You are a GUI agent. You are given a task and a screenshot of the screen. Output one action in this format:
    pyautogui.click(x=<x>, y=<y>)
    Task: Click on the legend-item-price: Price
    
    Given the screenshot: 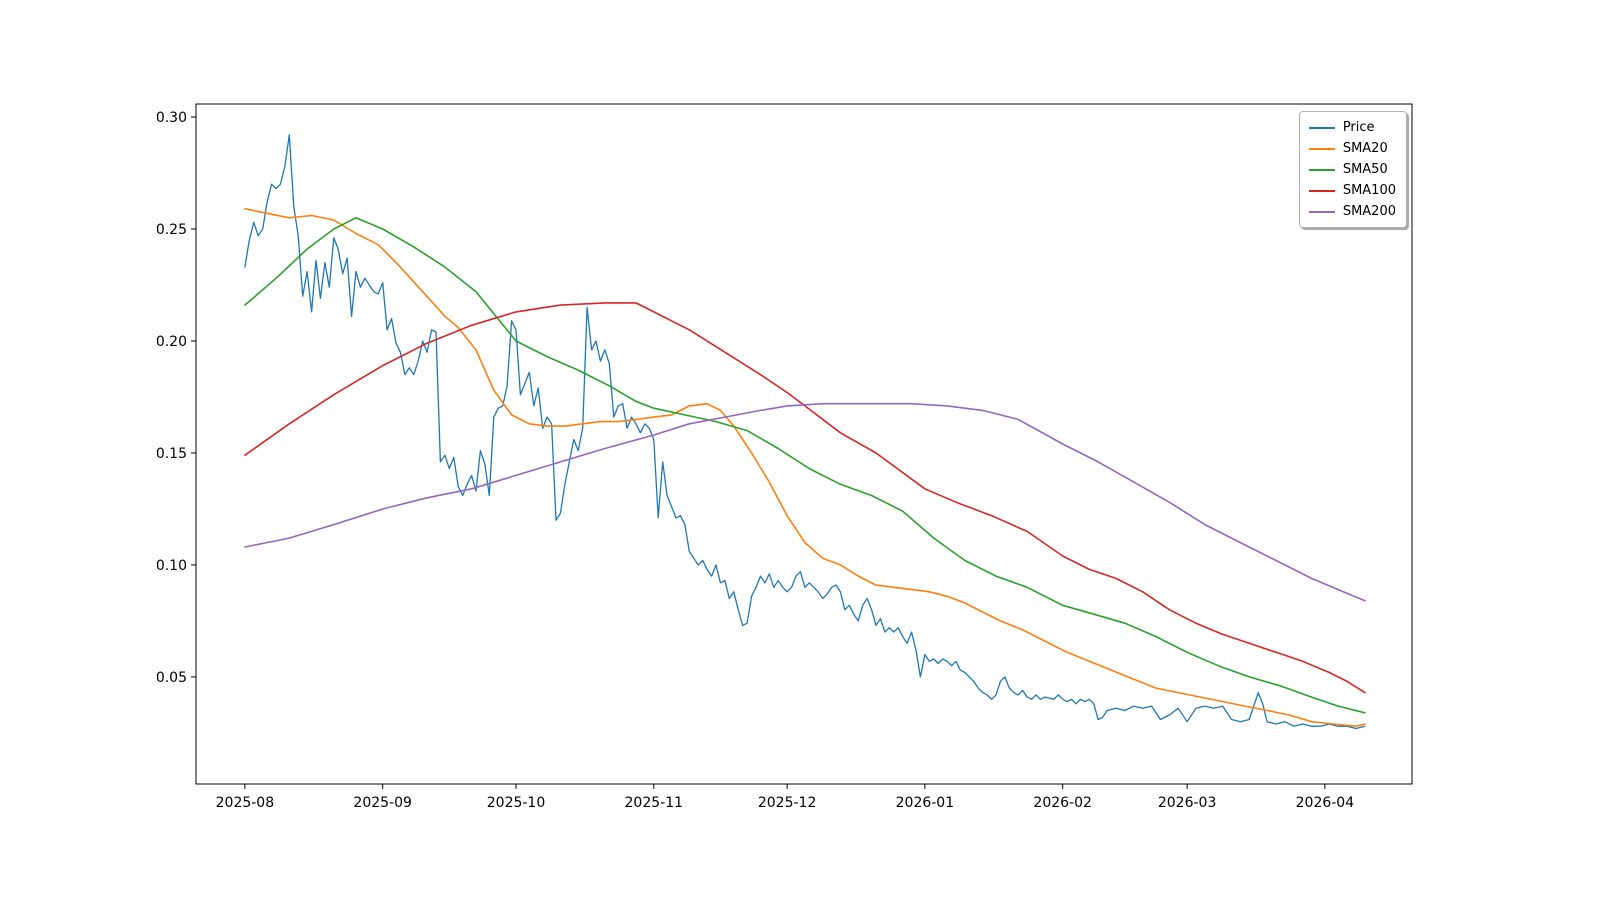 What is the action you would take?
    pyautogui.click(x=1352, y=127)
    